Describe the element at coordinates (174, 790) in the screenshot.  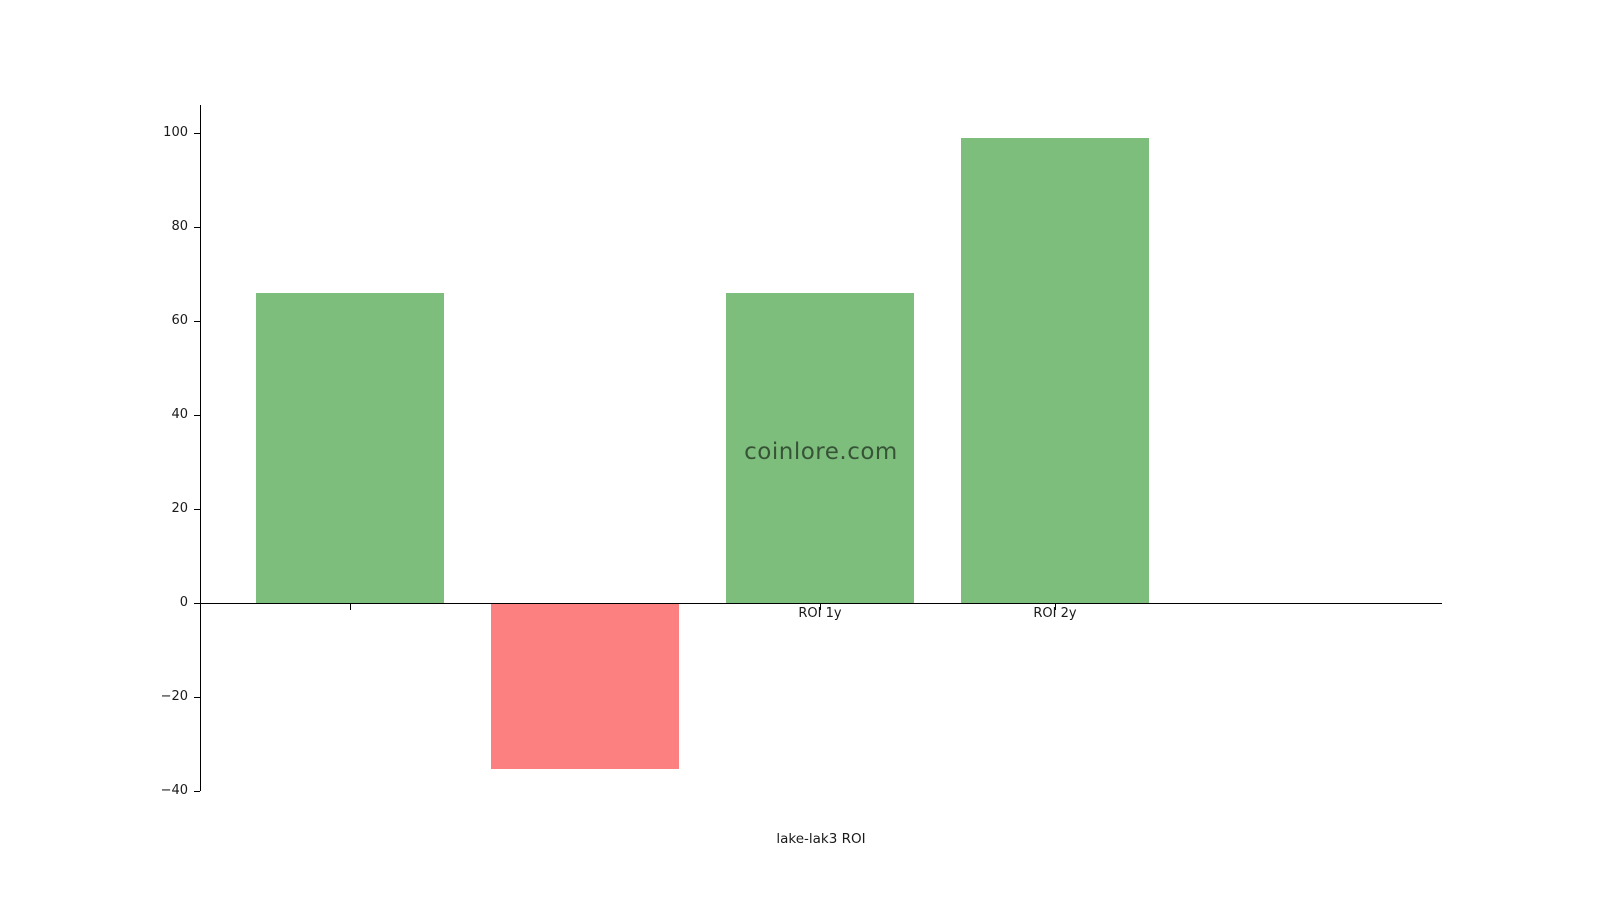
I see `y-axis-tick-label: −40` at that location.